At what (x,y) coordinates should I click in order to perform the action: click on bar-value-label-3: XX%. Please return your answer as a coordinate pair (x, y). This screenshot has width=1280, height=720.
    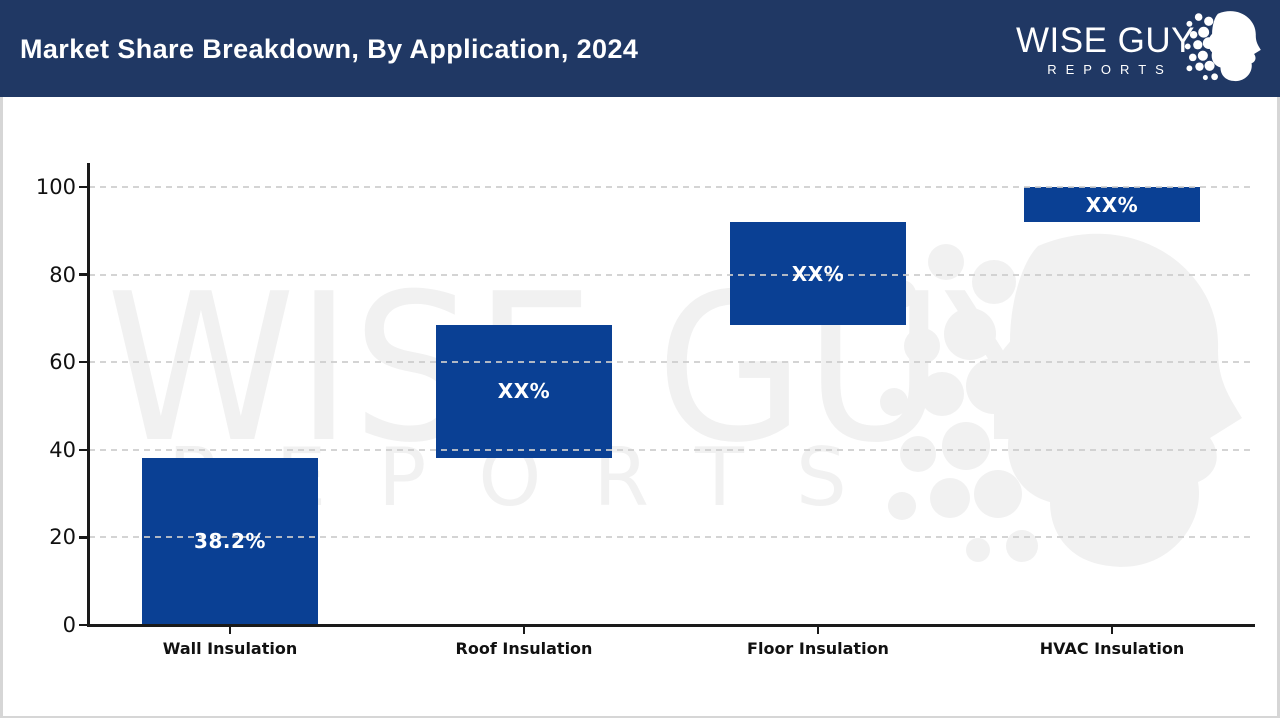
    Looking at the image, I should click on (1112, 204).